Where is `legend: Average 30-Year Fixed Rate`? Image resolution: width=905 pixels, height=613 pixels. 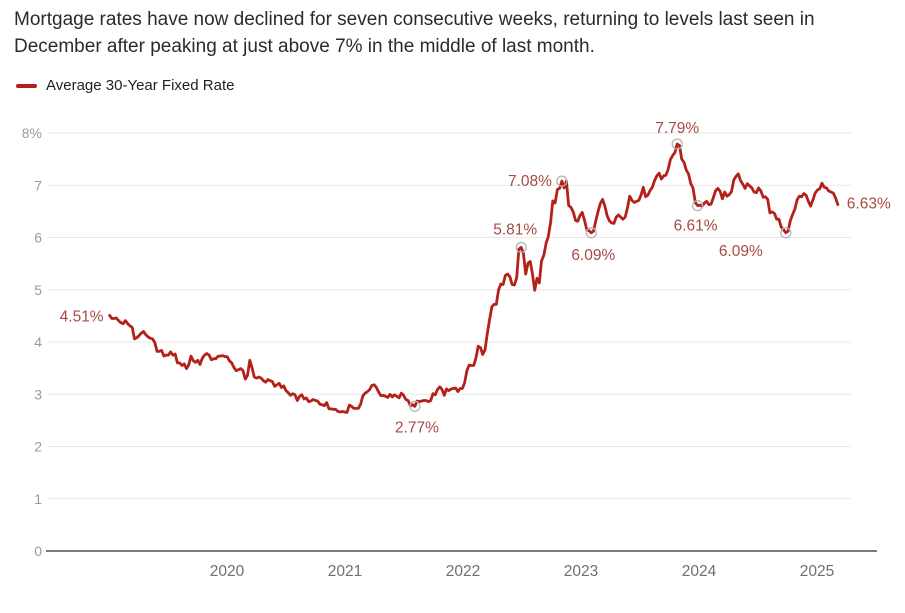 legend: Average 30-Year Fixed Rate is located at coordinates (125, 85).